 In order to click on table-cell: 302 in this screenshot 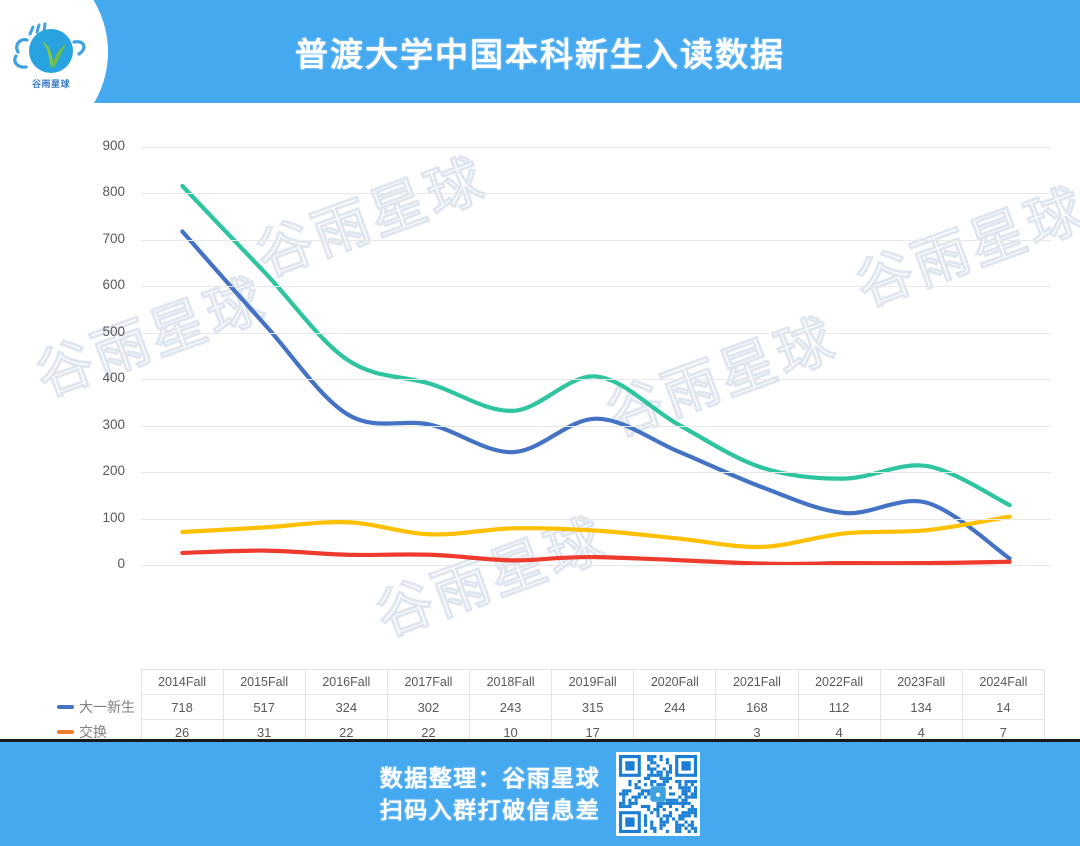, I will do `click(428, 707)`.